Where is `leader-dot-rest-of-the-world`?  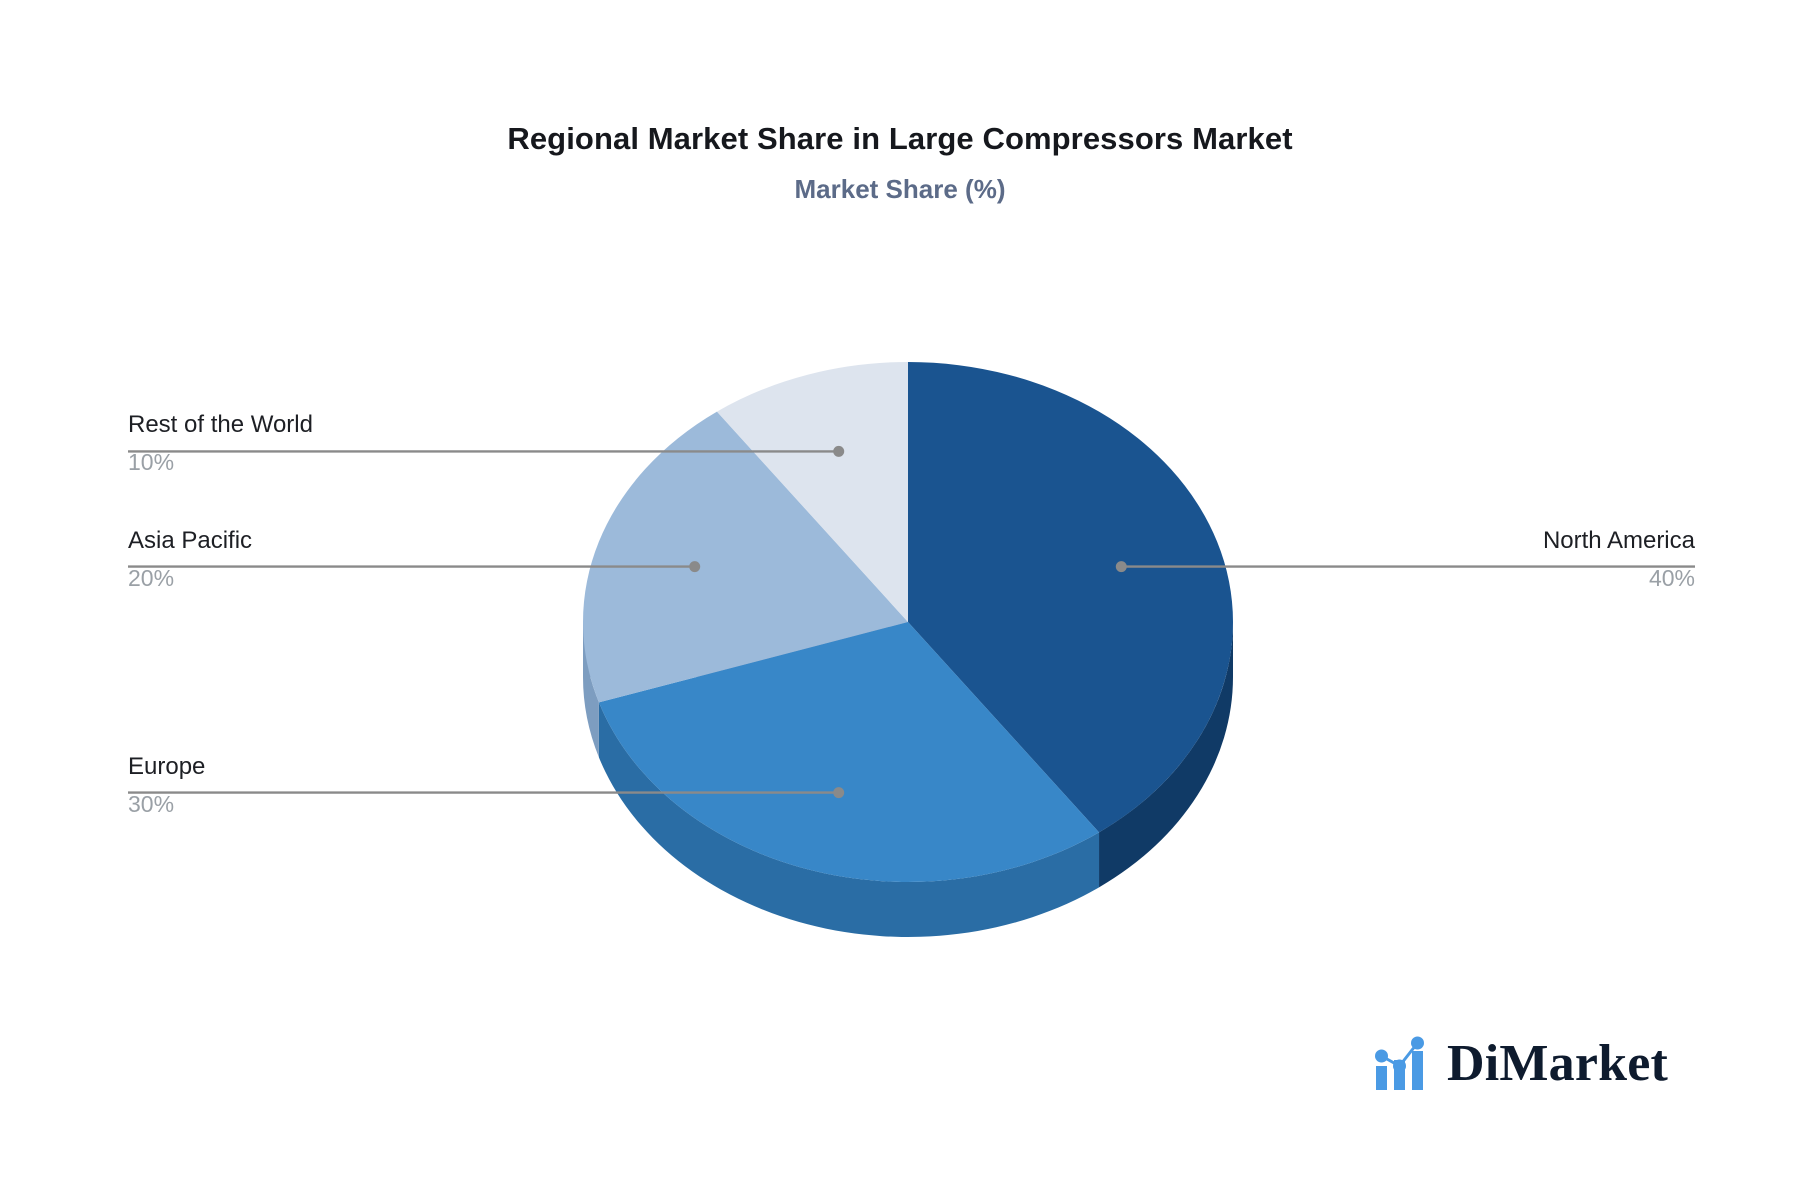
leader-dot-rest-of-the-world is located at coordinates (839, 451).